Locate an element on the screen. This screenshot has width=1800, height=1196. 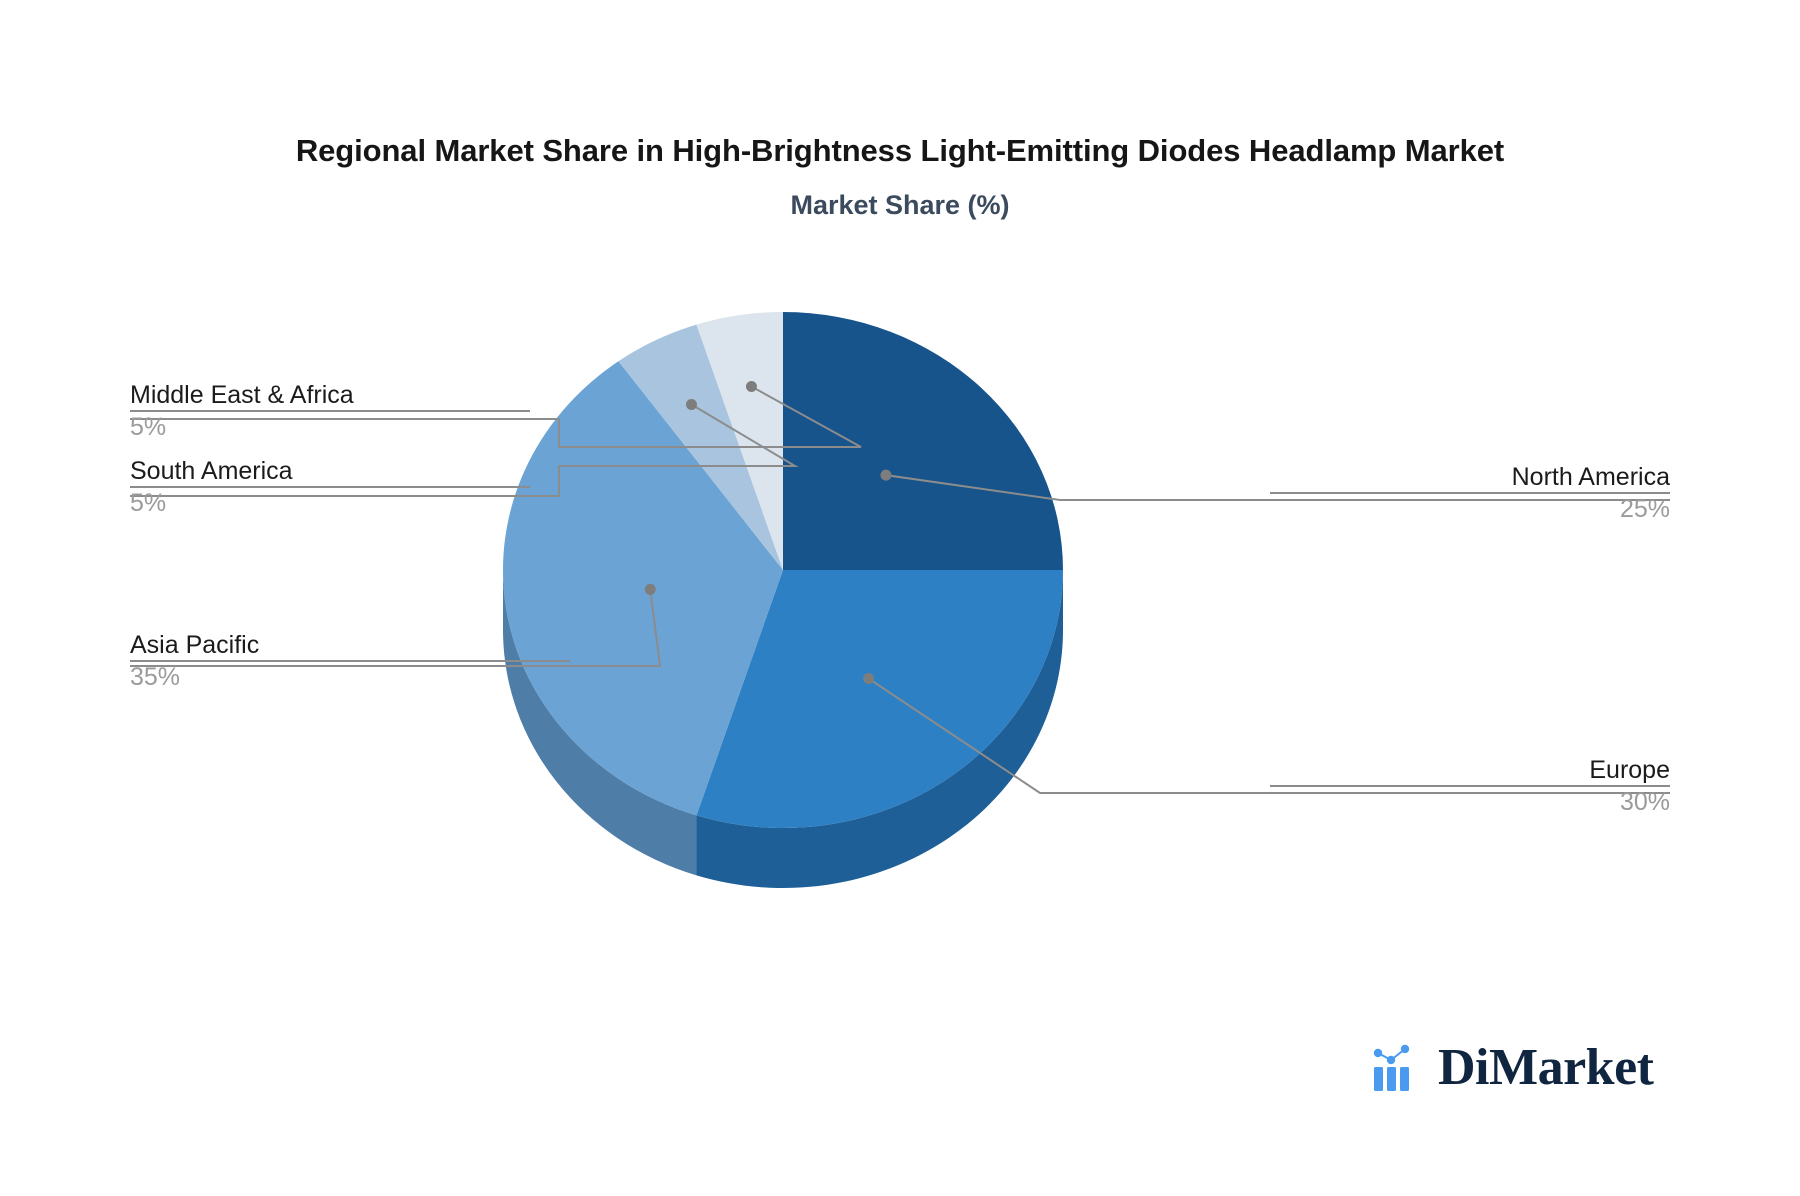
callout-north-america: North America 25% is located at coordinates (1470, 493).